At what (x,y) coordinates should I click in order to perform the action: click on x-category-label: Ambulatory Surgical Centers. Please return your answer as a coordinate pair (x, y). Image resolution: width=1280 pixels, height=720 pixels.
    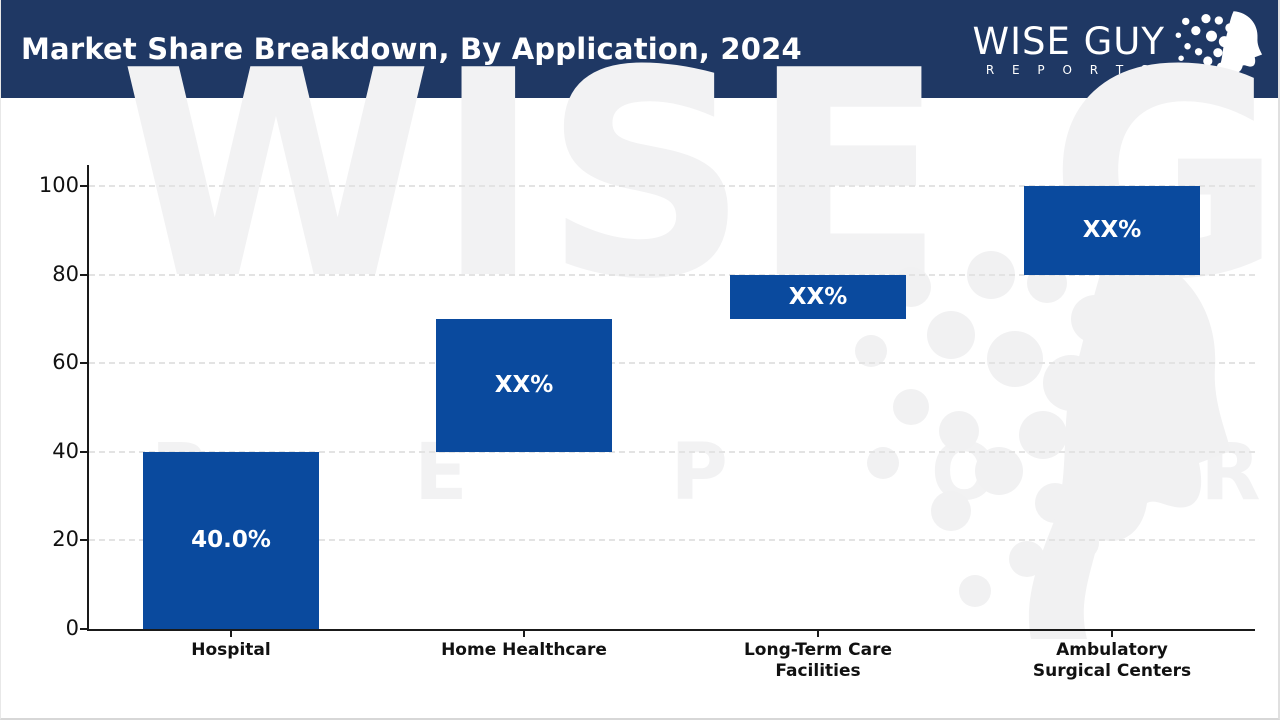
    Looking at the image, I should click on (1112, 661).